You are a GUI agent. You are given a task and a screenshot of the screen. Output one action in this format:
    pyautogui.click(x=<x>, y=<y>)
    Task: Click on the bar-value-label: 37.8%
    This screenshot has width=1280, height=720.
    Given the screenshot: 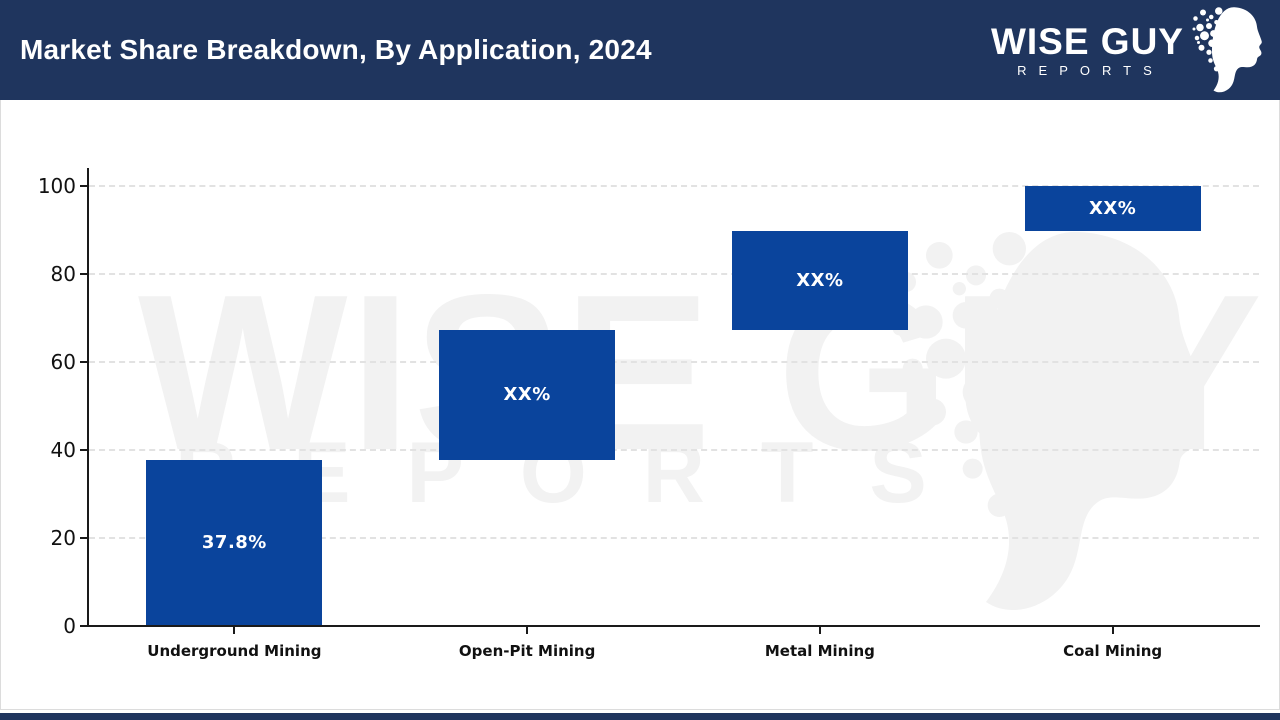 What is the action you would take?
    pyautogui.click(x=234, y=543)
    